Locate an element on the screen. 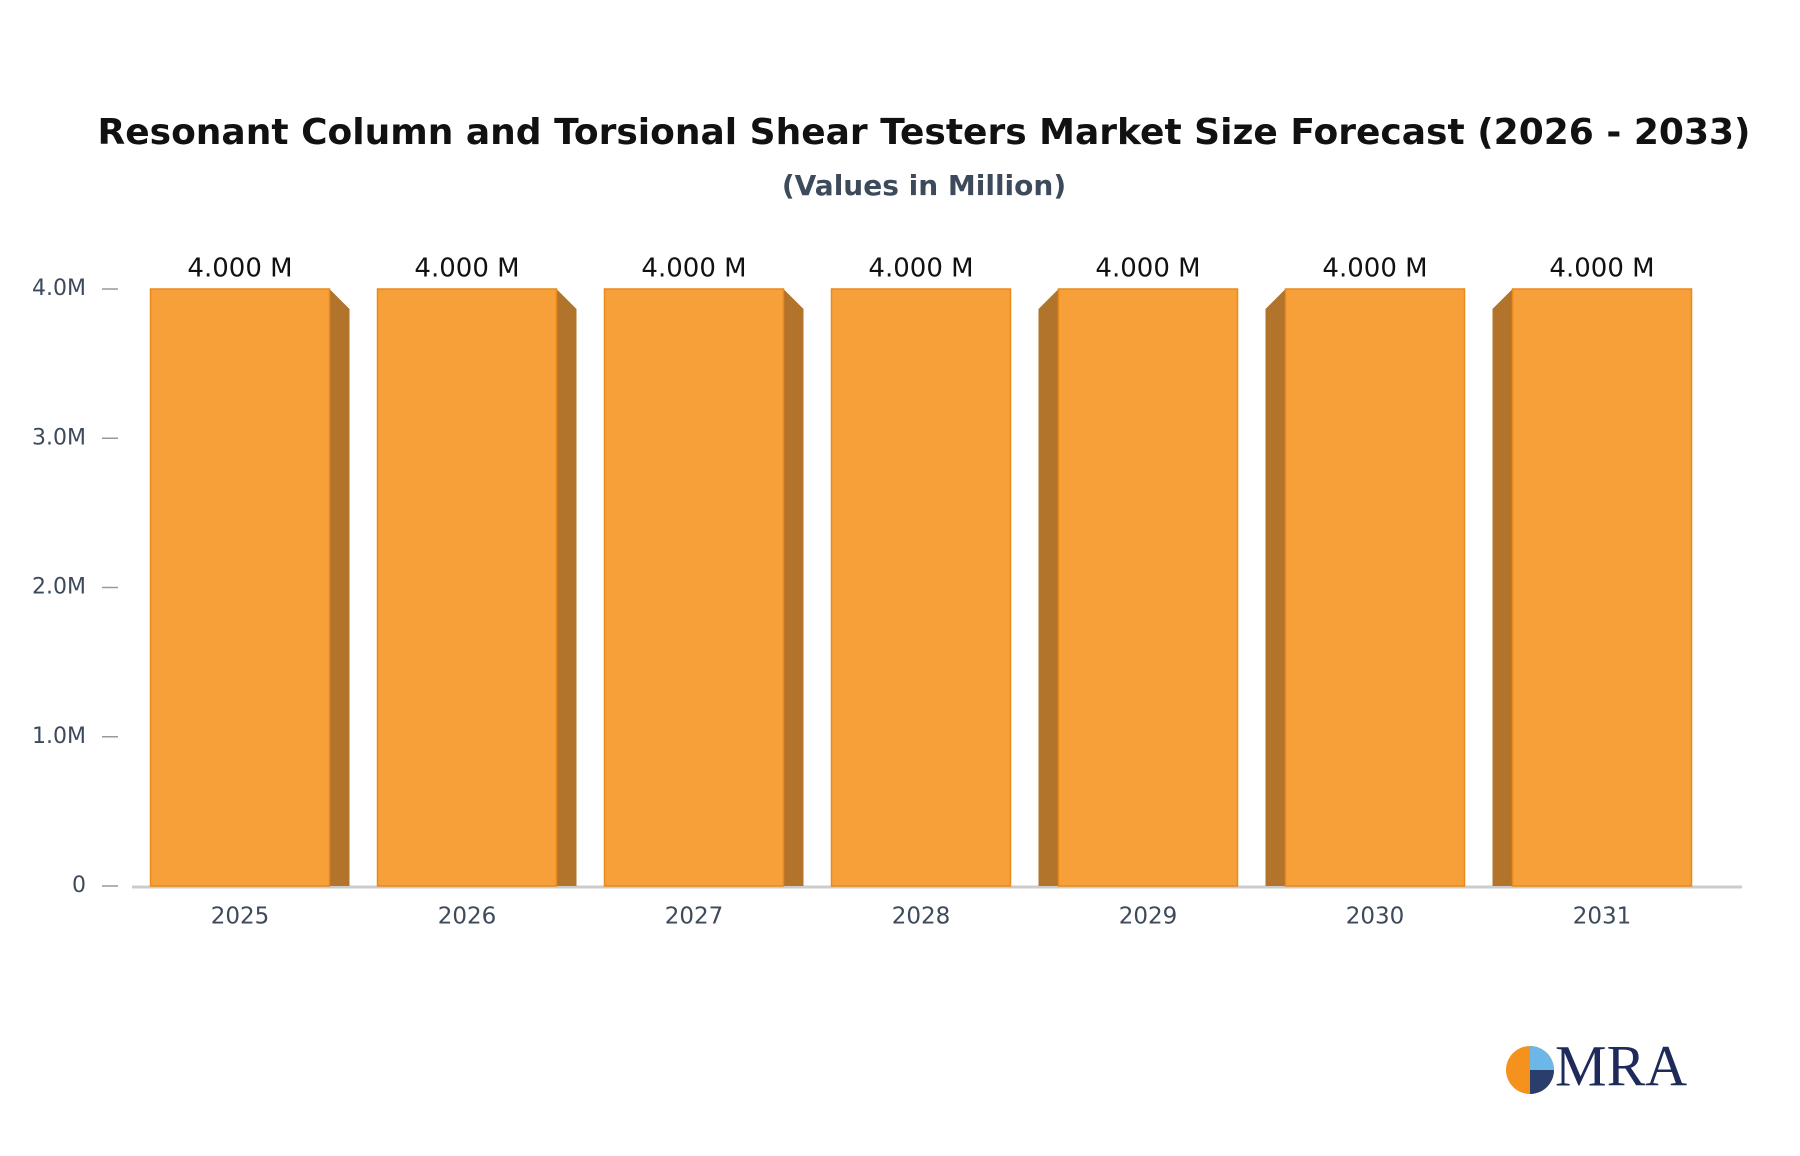  x-tick-label: 2029 is located at coordinates (1148, 917).